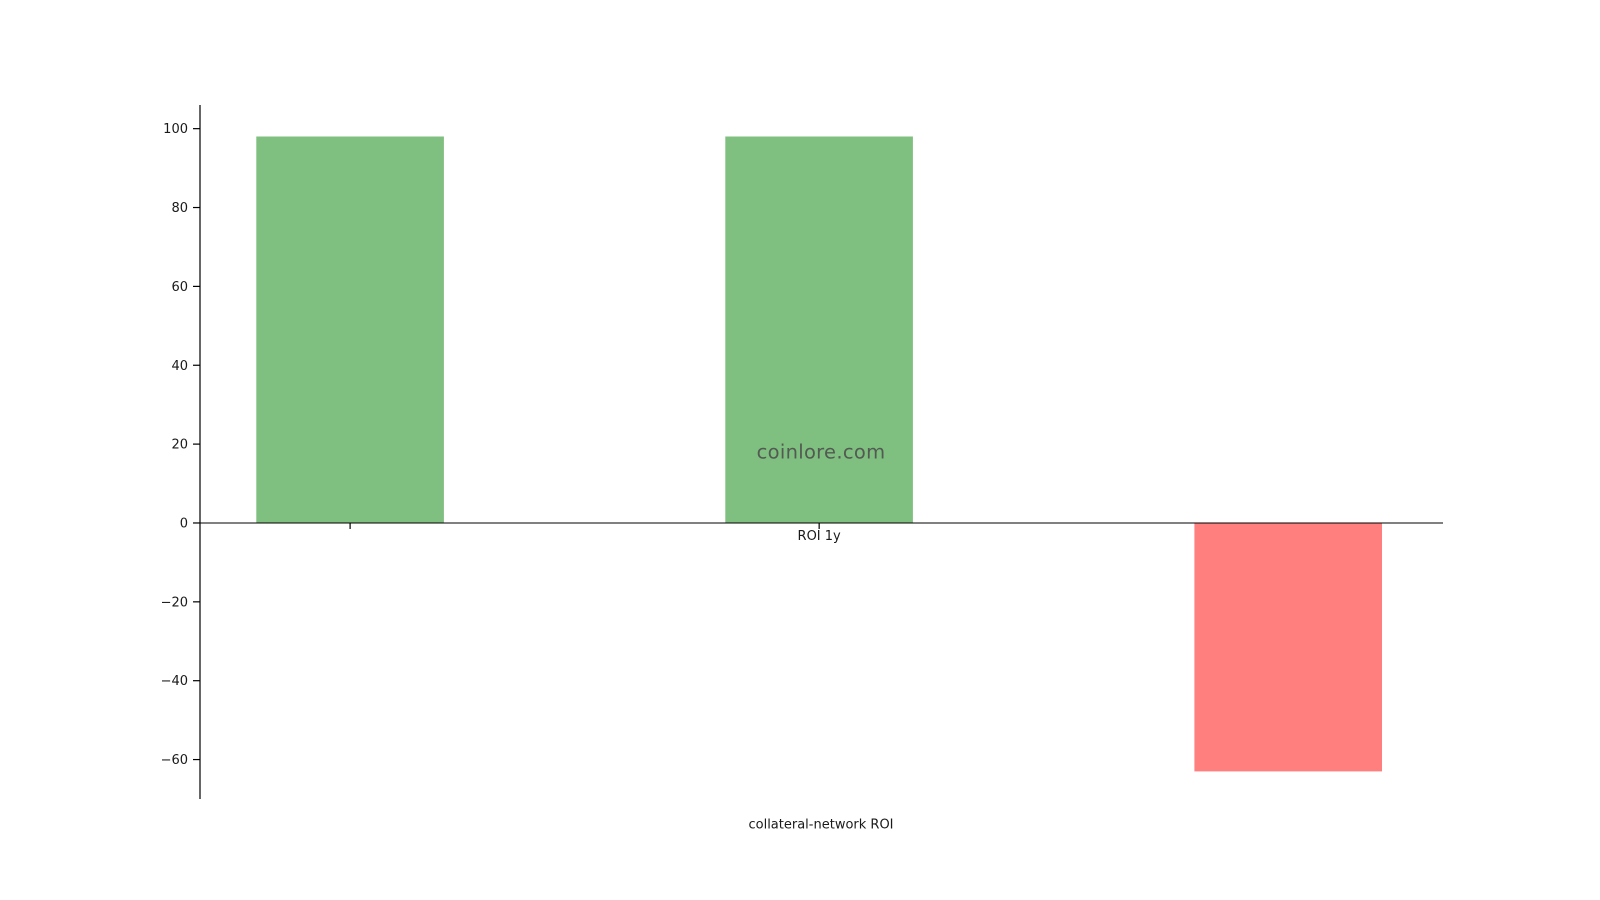  What do you see at coordinates (174, 760) in the screenshot?
I see `y-tick-label: −60` at bounding box center [174, 760].